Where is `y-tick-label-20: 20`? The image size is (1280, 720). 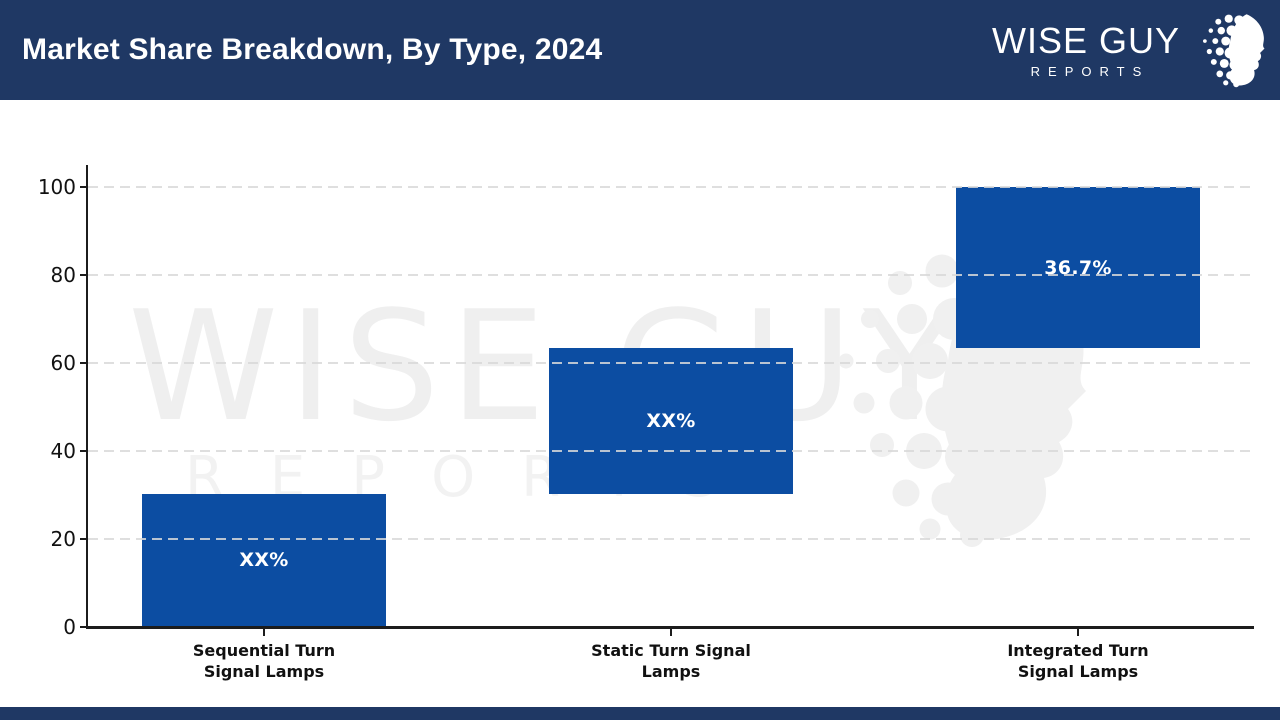
y-tick-label-20: 20 is located at coordinates (63, 539).